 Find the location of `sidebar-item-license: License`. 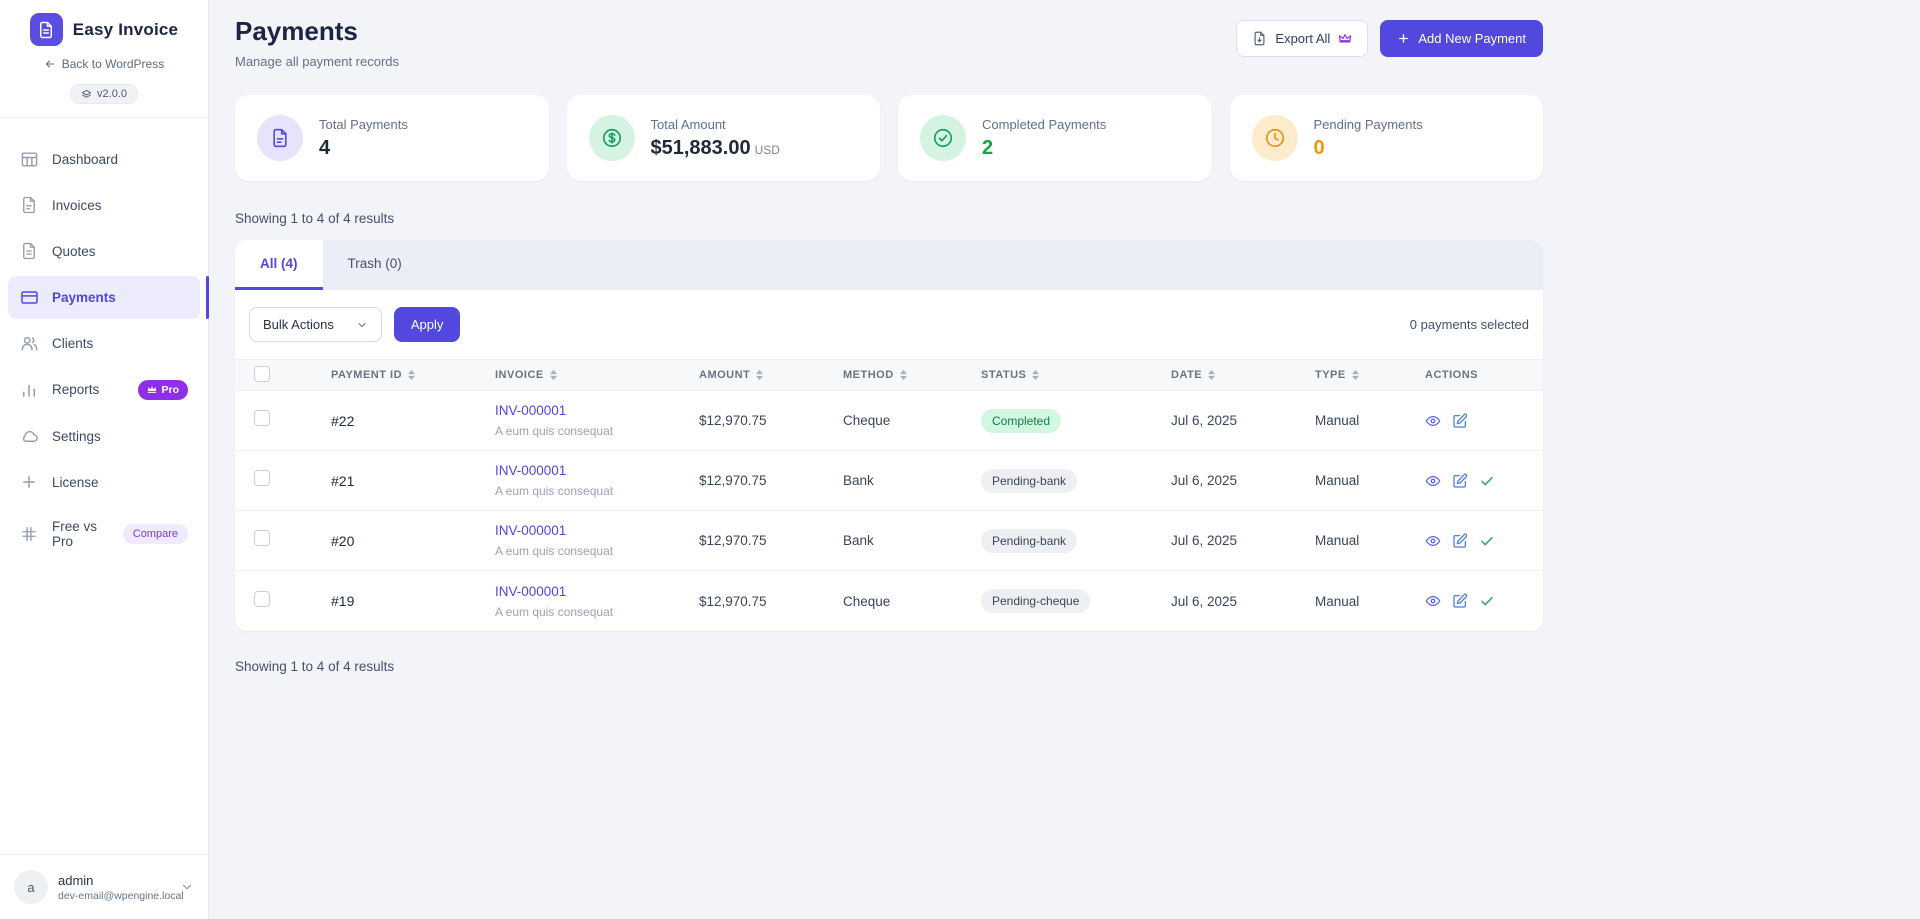

sidebar-item-license: License is located at coordinates (104, 482).